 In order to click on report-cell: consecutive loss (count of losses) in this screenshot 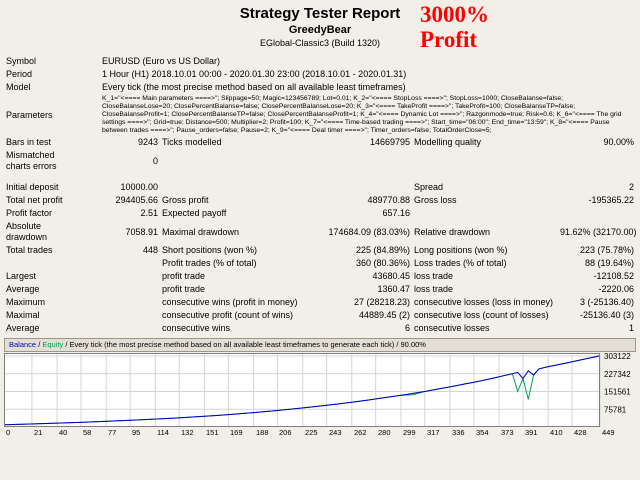, I will do `click(485, 315)`.